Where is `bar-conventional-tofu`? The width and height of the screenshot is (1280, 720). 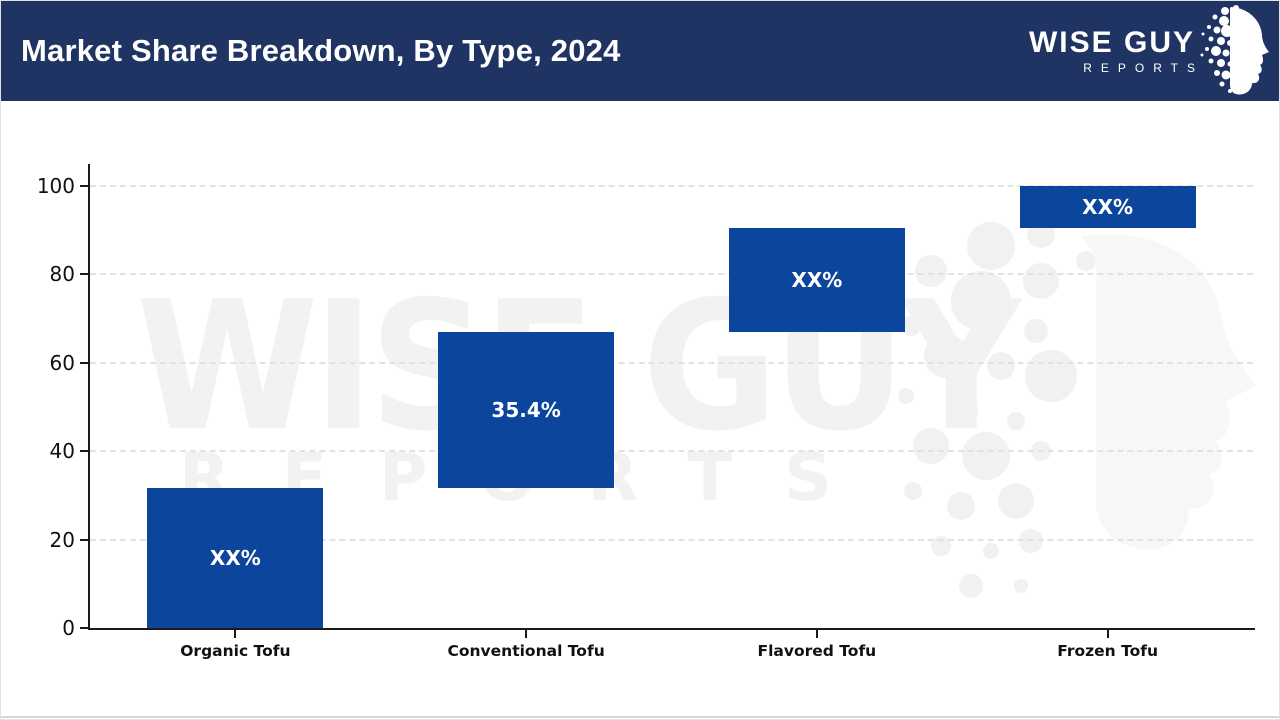
bar-conventional-tofu is located at coordinates (526, 410).